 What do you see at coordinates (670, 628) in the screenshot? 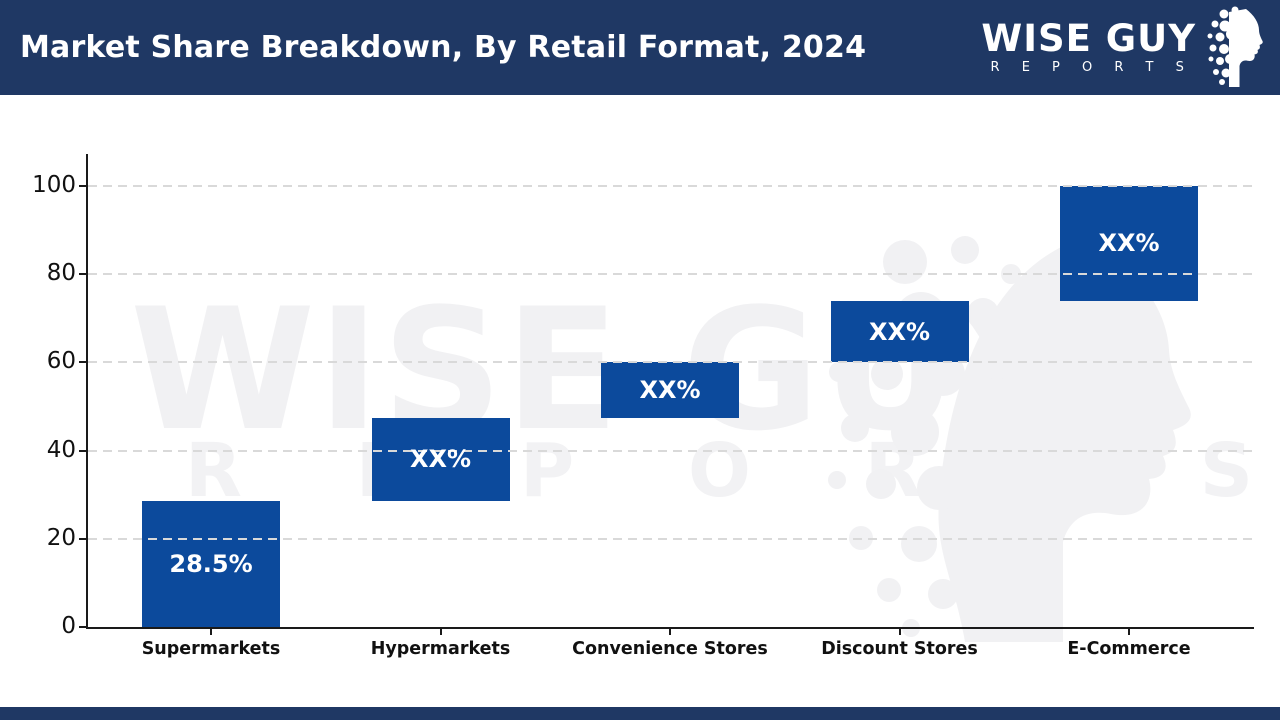
I see `x-axis-line` at bounding box center [670, 628].